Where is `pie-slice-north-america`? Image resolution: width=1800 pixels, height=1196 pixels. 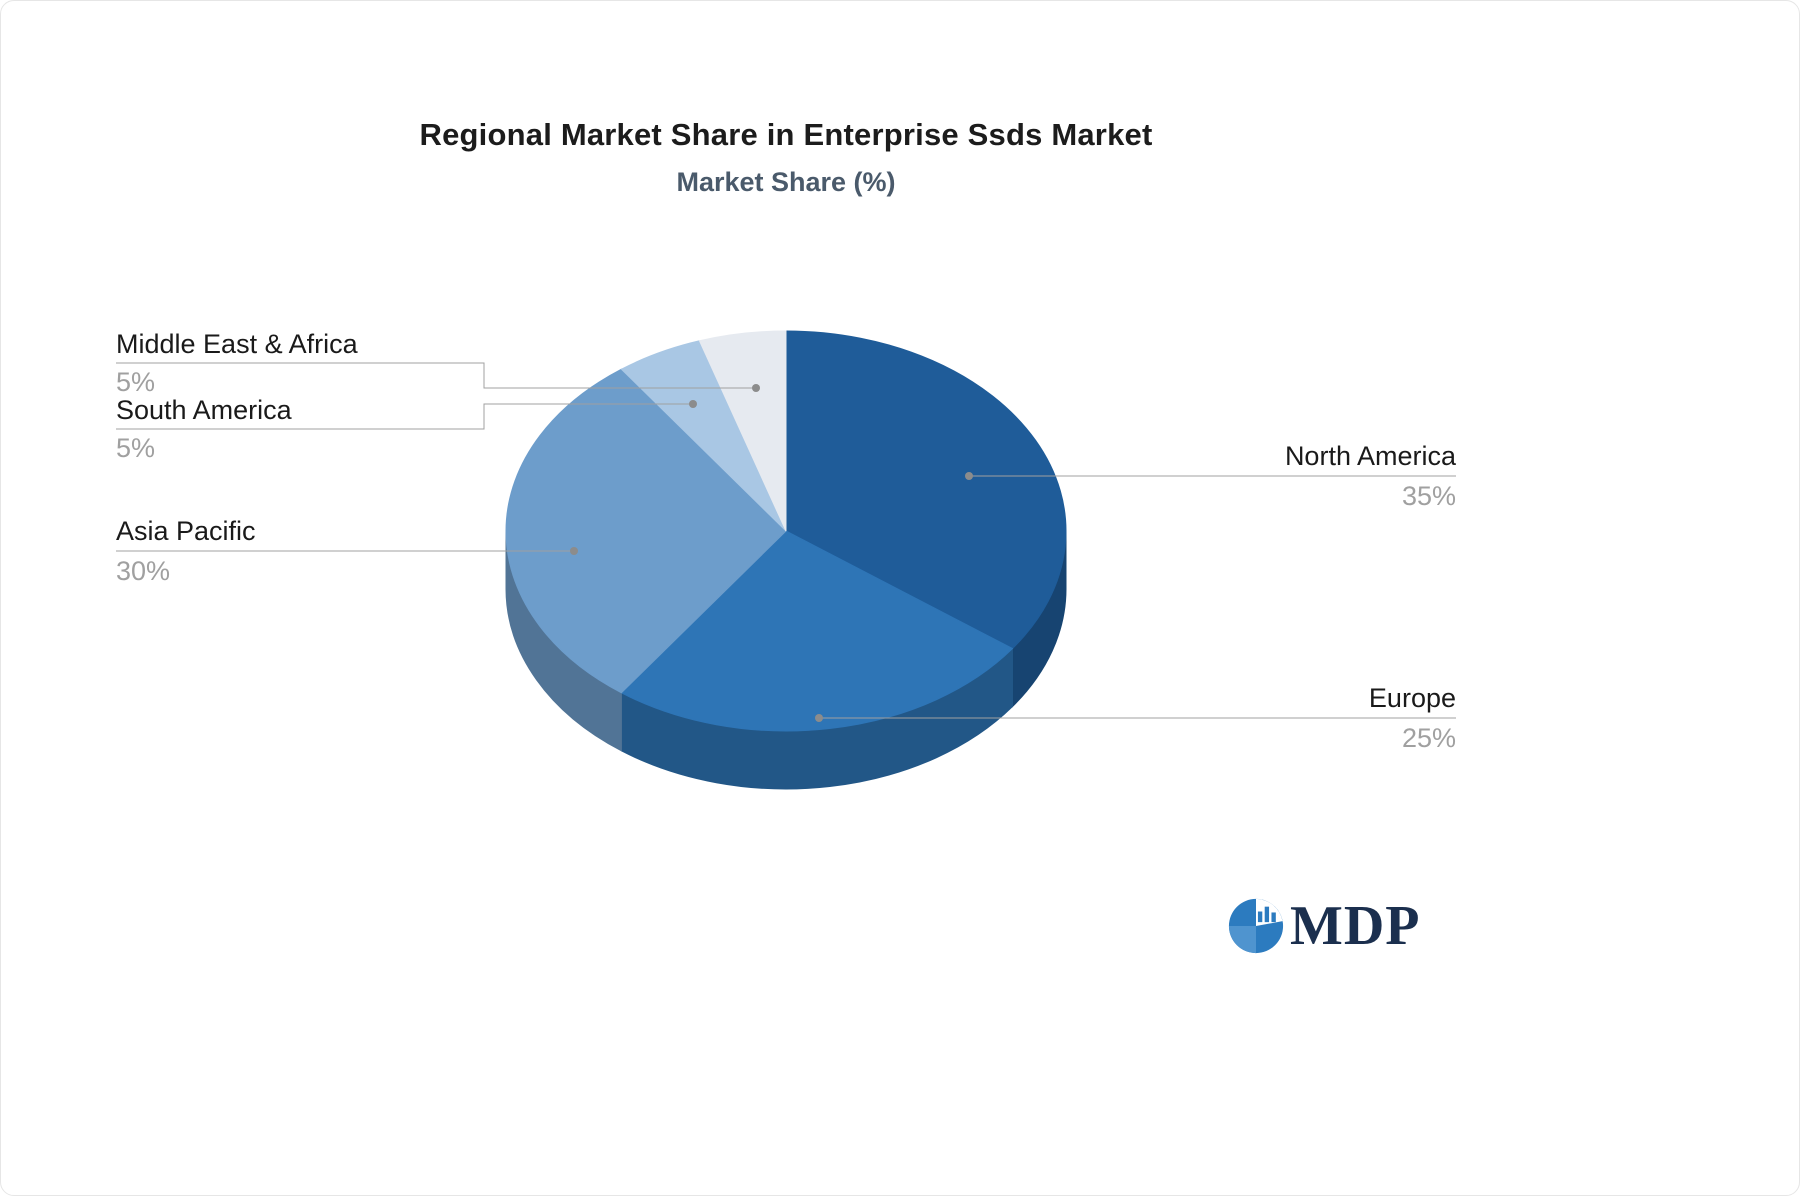 pie-slice-north-america is located at coordinates (926, 490).